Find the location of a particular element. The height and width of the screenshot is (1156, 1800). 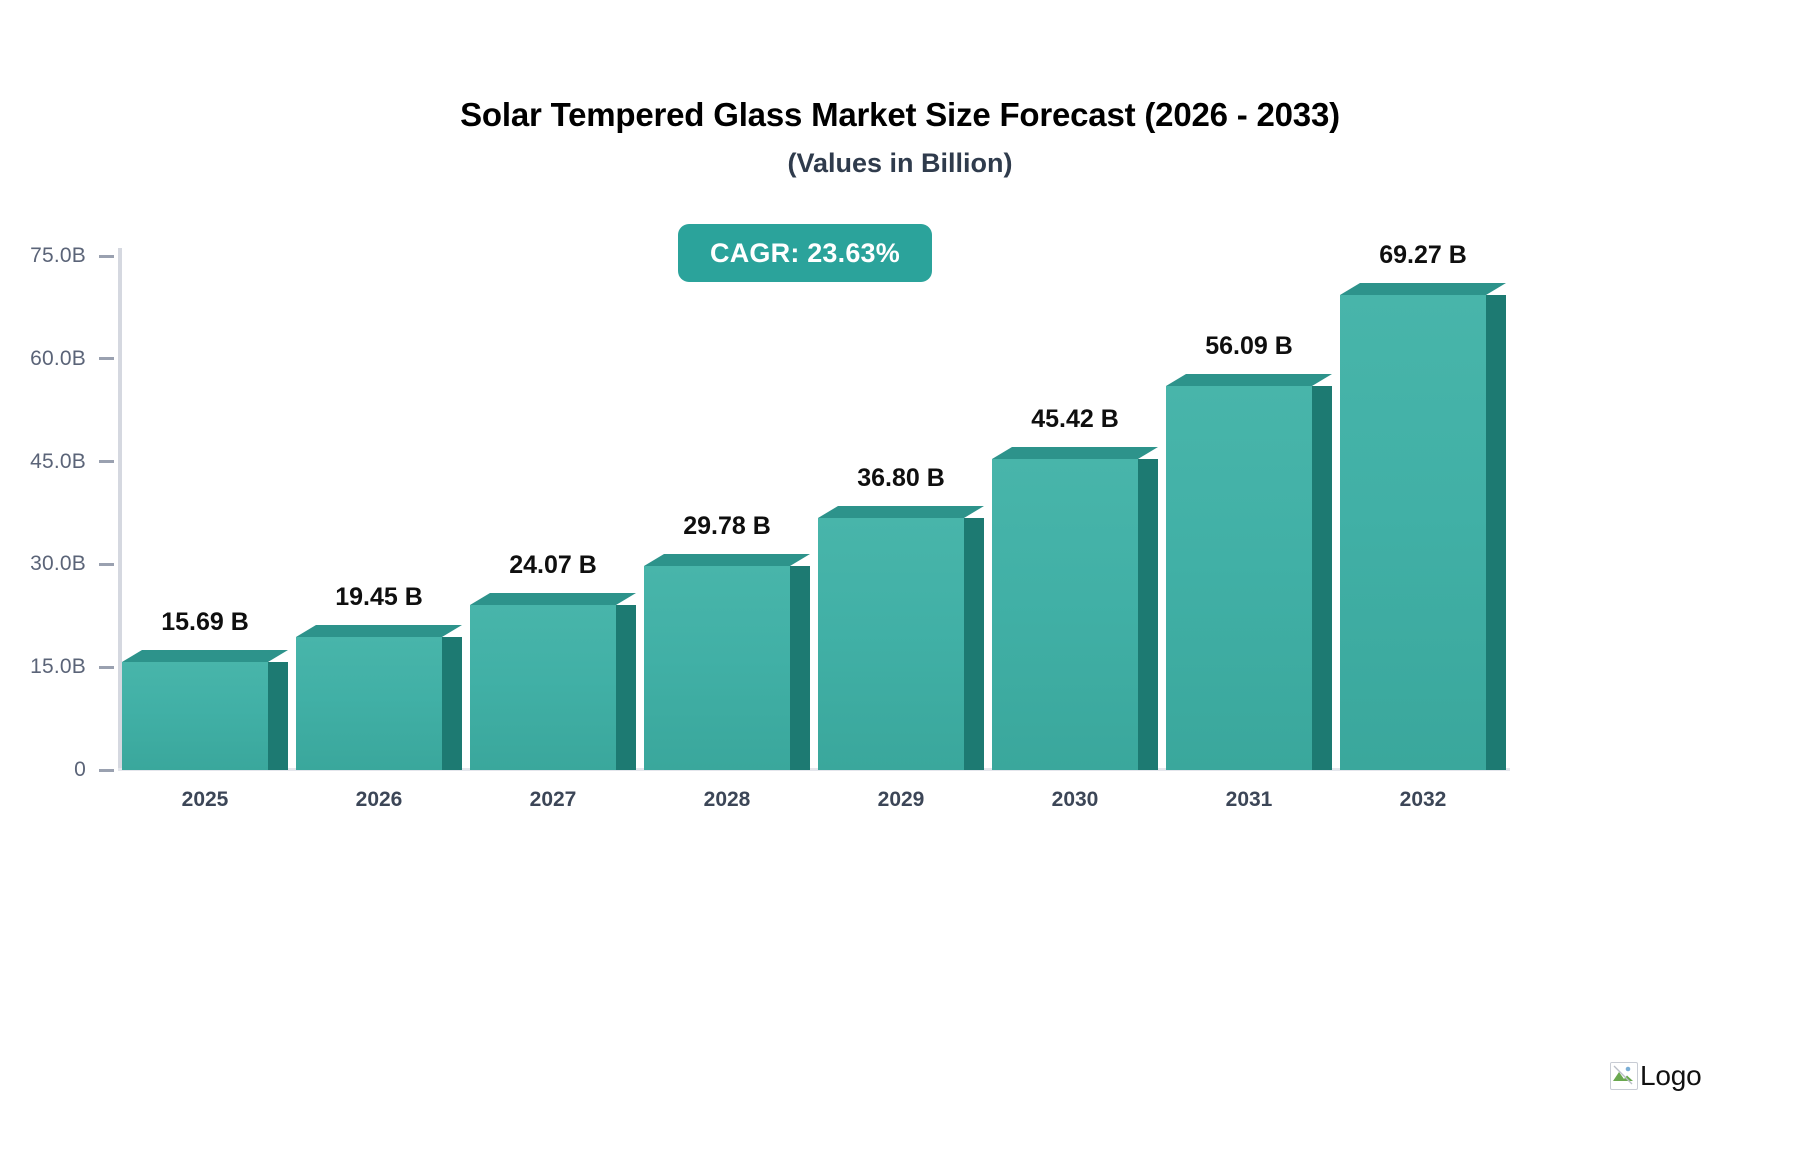

y-axis-tick-label: 75.0B is located at coordinates (58, 255).